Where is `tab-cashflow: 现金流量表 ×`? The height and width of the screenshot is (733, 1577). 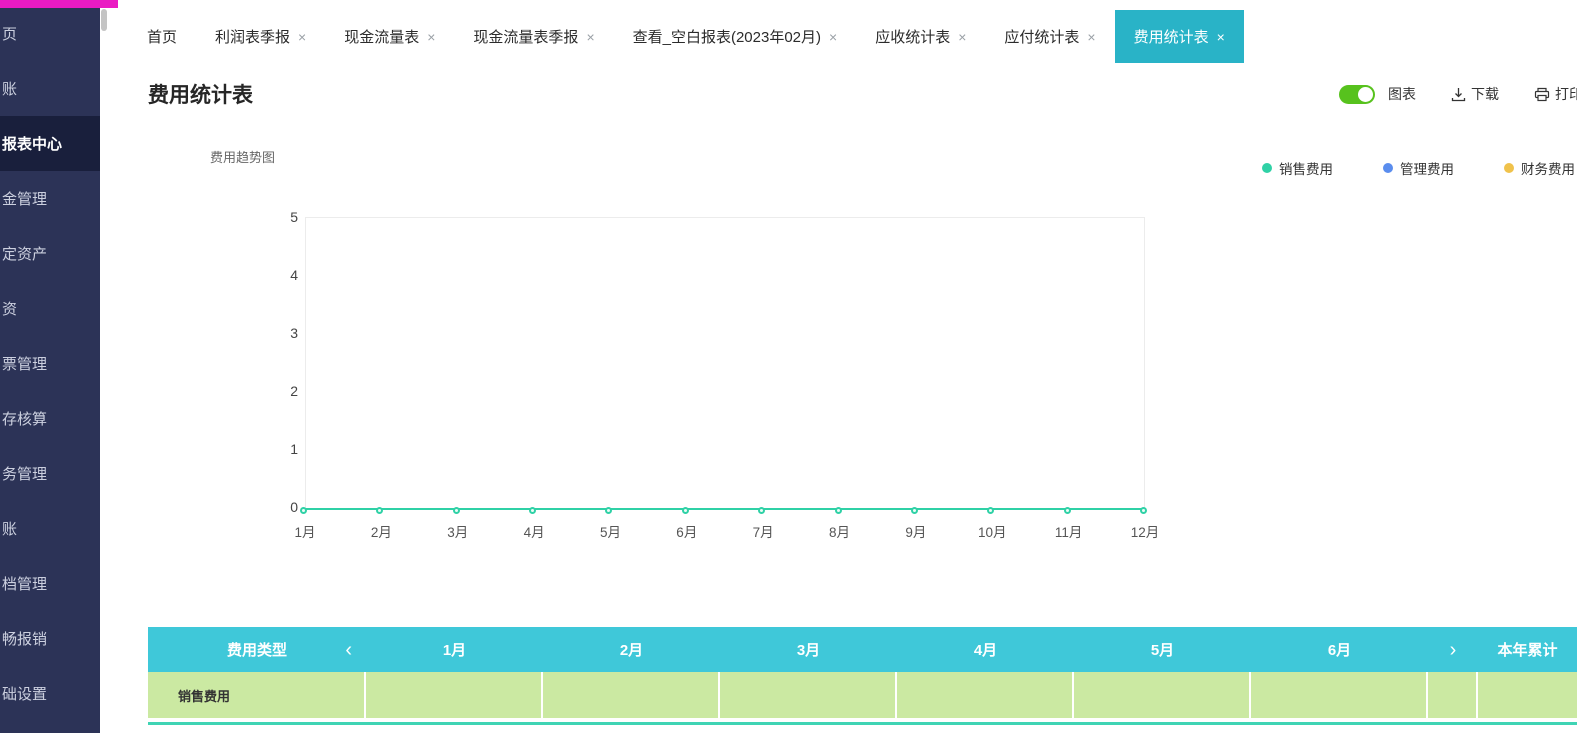
tab-cashflow: 现金流量表 × is located at coordinates (389, 36).